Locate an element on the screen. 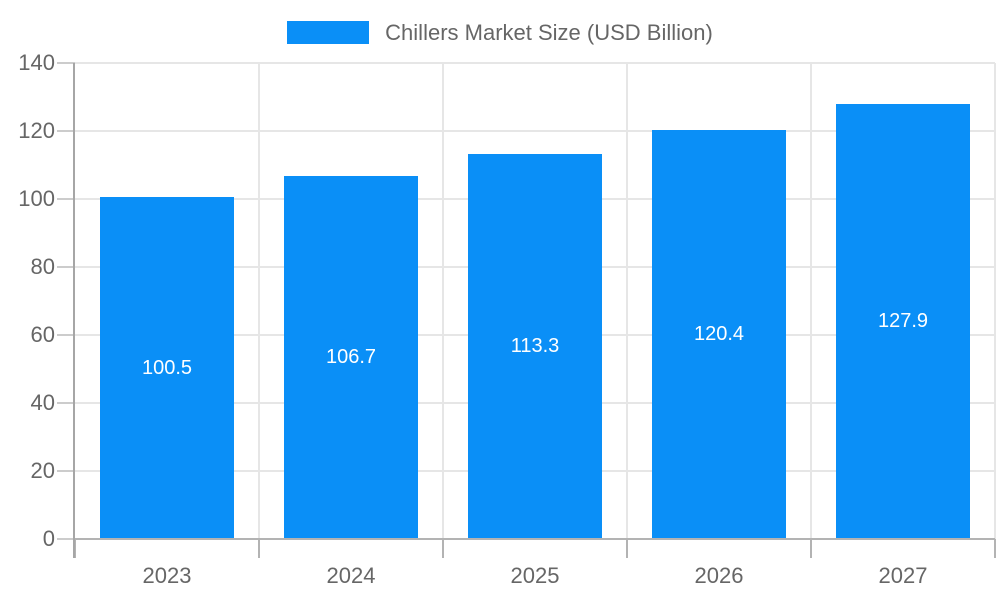 This screenshot has height=600, width=1000. x-axis-label: 2025 is located at coordinates (535, 575).